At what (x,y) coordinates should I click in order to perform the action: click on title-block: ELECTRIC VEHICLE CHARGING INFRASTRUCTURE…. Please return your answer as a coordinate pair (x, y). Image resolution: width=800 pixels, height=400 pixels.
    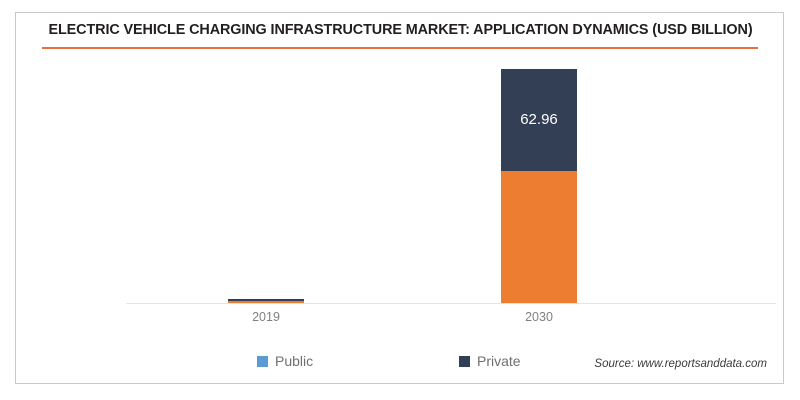
    Looking at the image, I should click on (400, 36).